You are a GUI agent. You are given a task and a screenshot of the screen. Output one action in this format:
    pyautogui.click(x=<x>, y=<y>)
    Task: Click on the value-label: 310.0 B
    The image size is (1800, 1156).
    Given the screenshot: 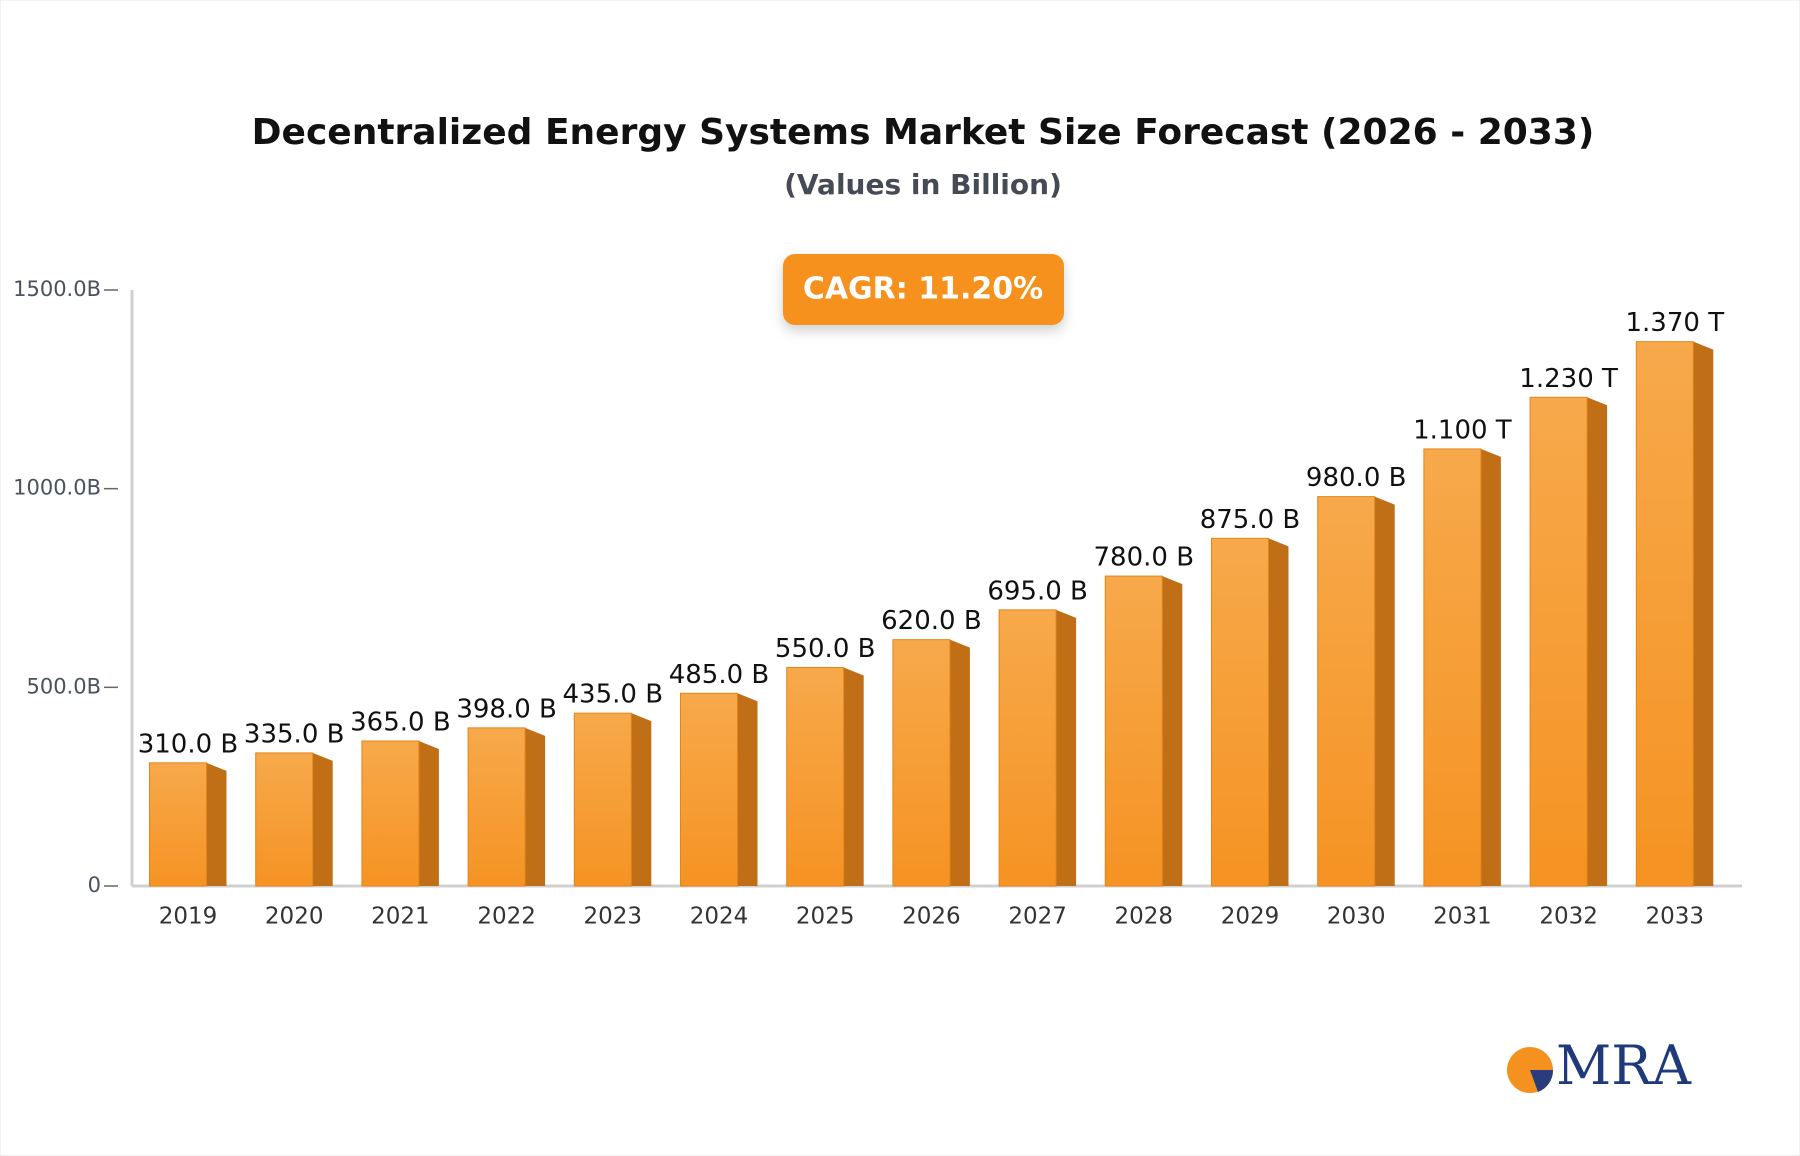 What is the action you would take?
    pyautogui.click(x=188, y=744)
    